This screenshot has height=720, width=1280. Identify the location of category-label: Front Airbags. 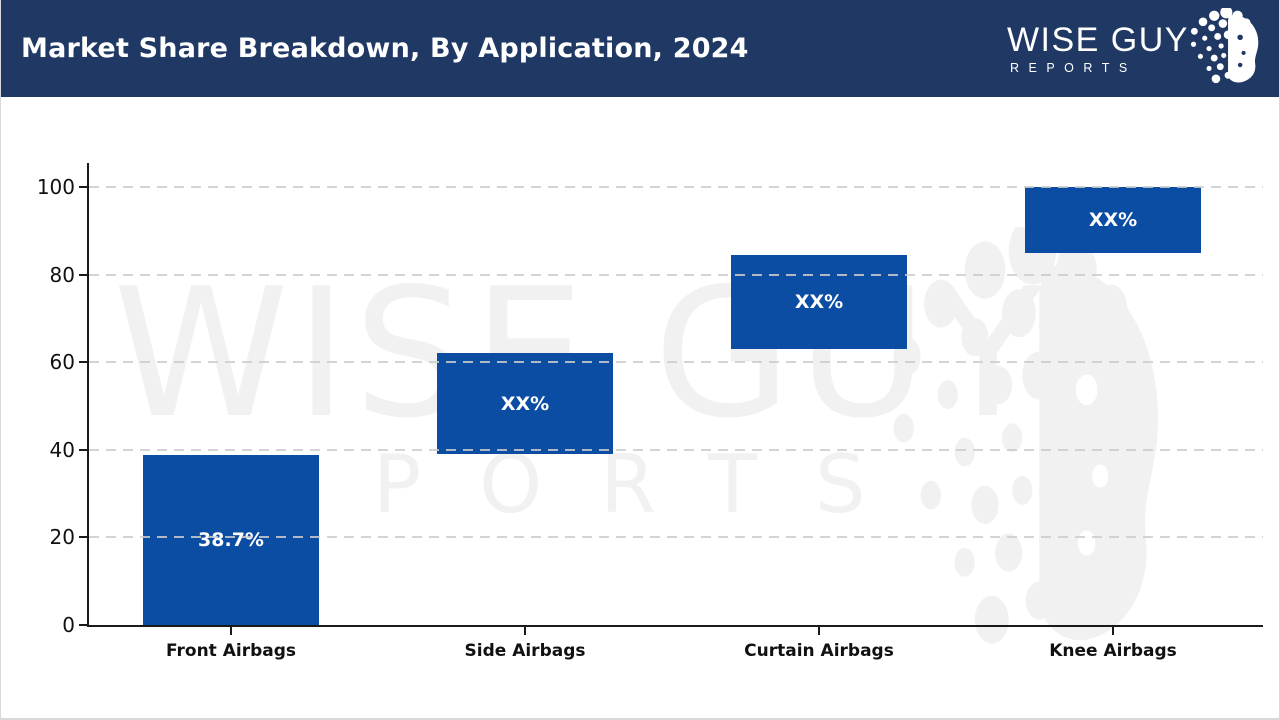
(231, 651).